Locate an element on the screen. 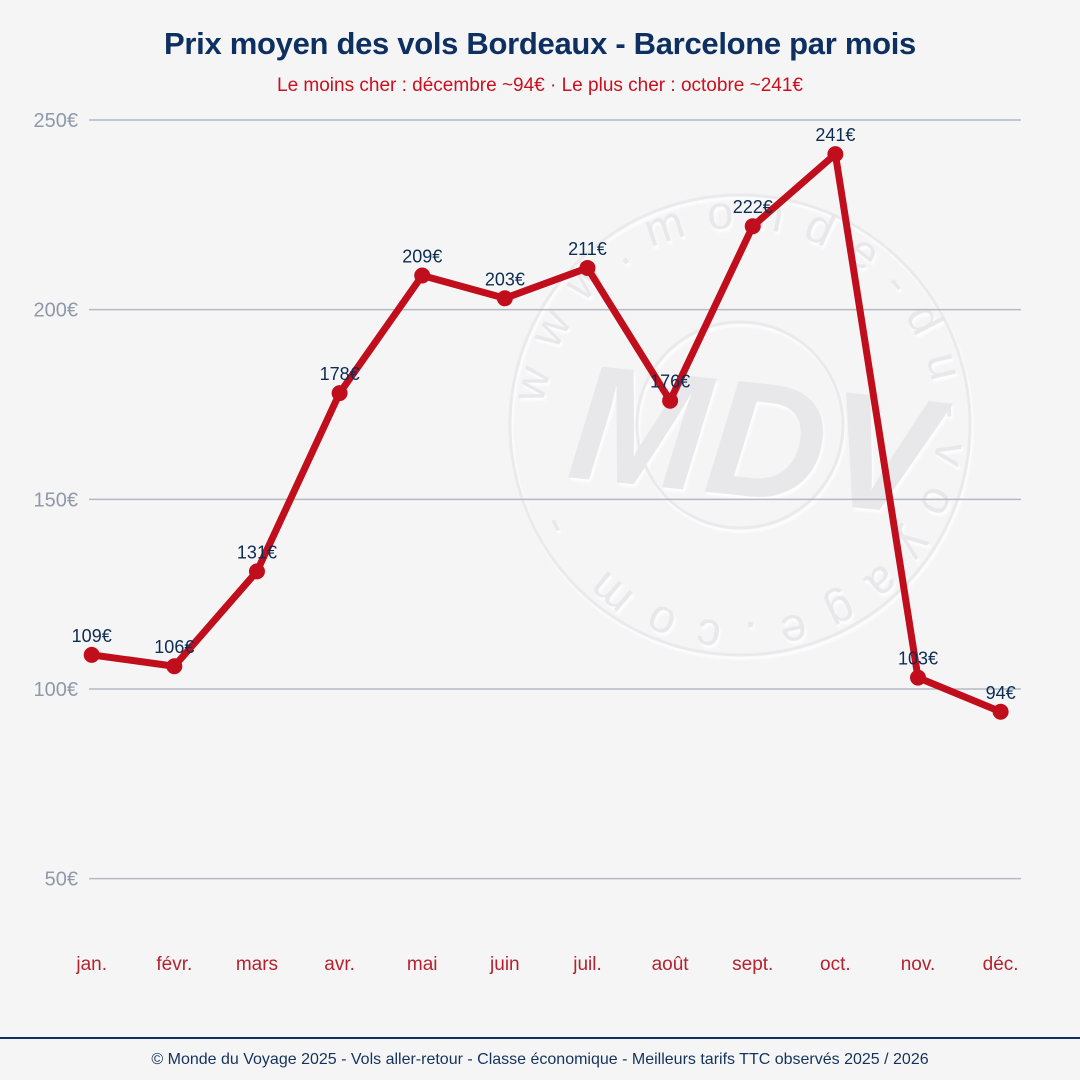 Image resolution: width=1080 pixels, height=1080 pixels. month-label: avr. is located at coordinates (339, 964).